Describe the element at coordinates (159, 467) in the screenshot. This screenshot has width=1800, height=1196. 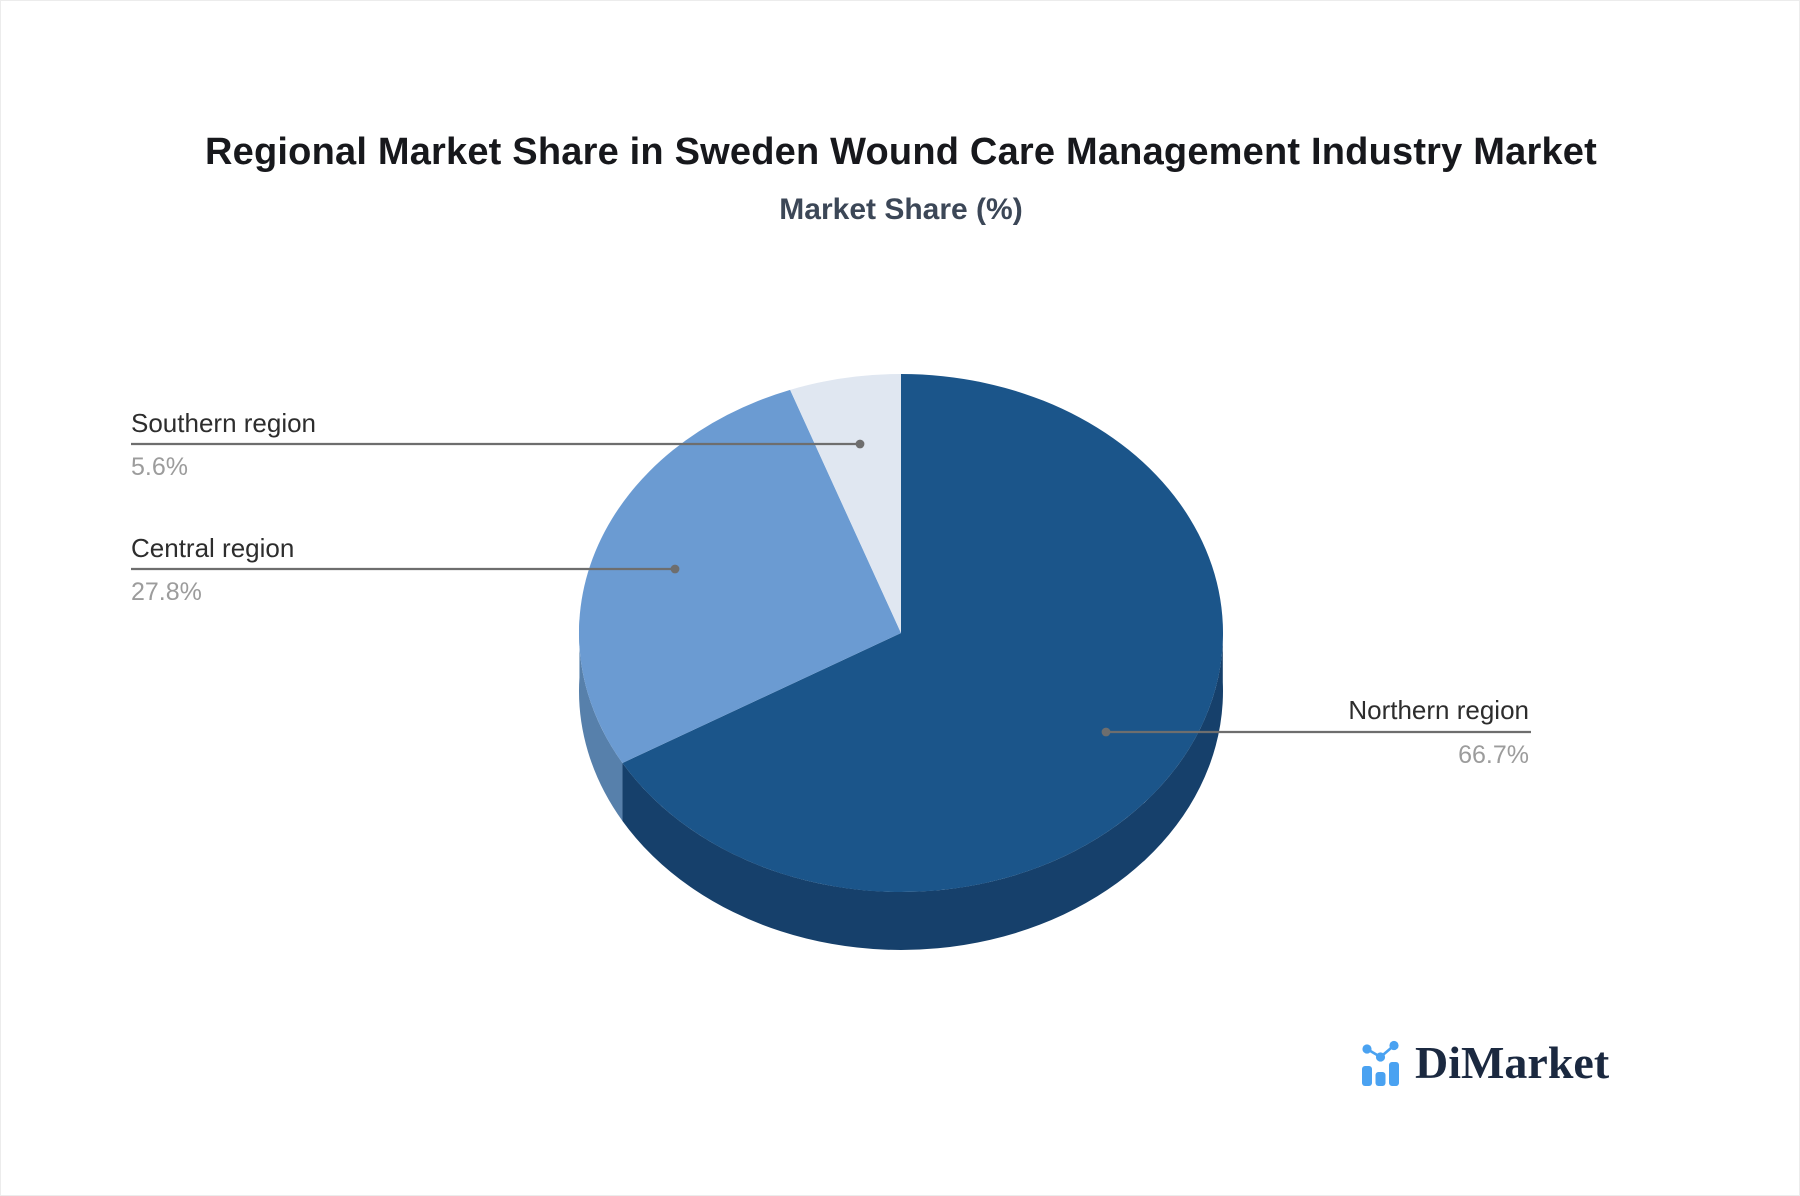
I see `value-southern-region: 5.6%` at that location.